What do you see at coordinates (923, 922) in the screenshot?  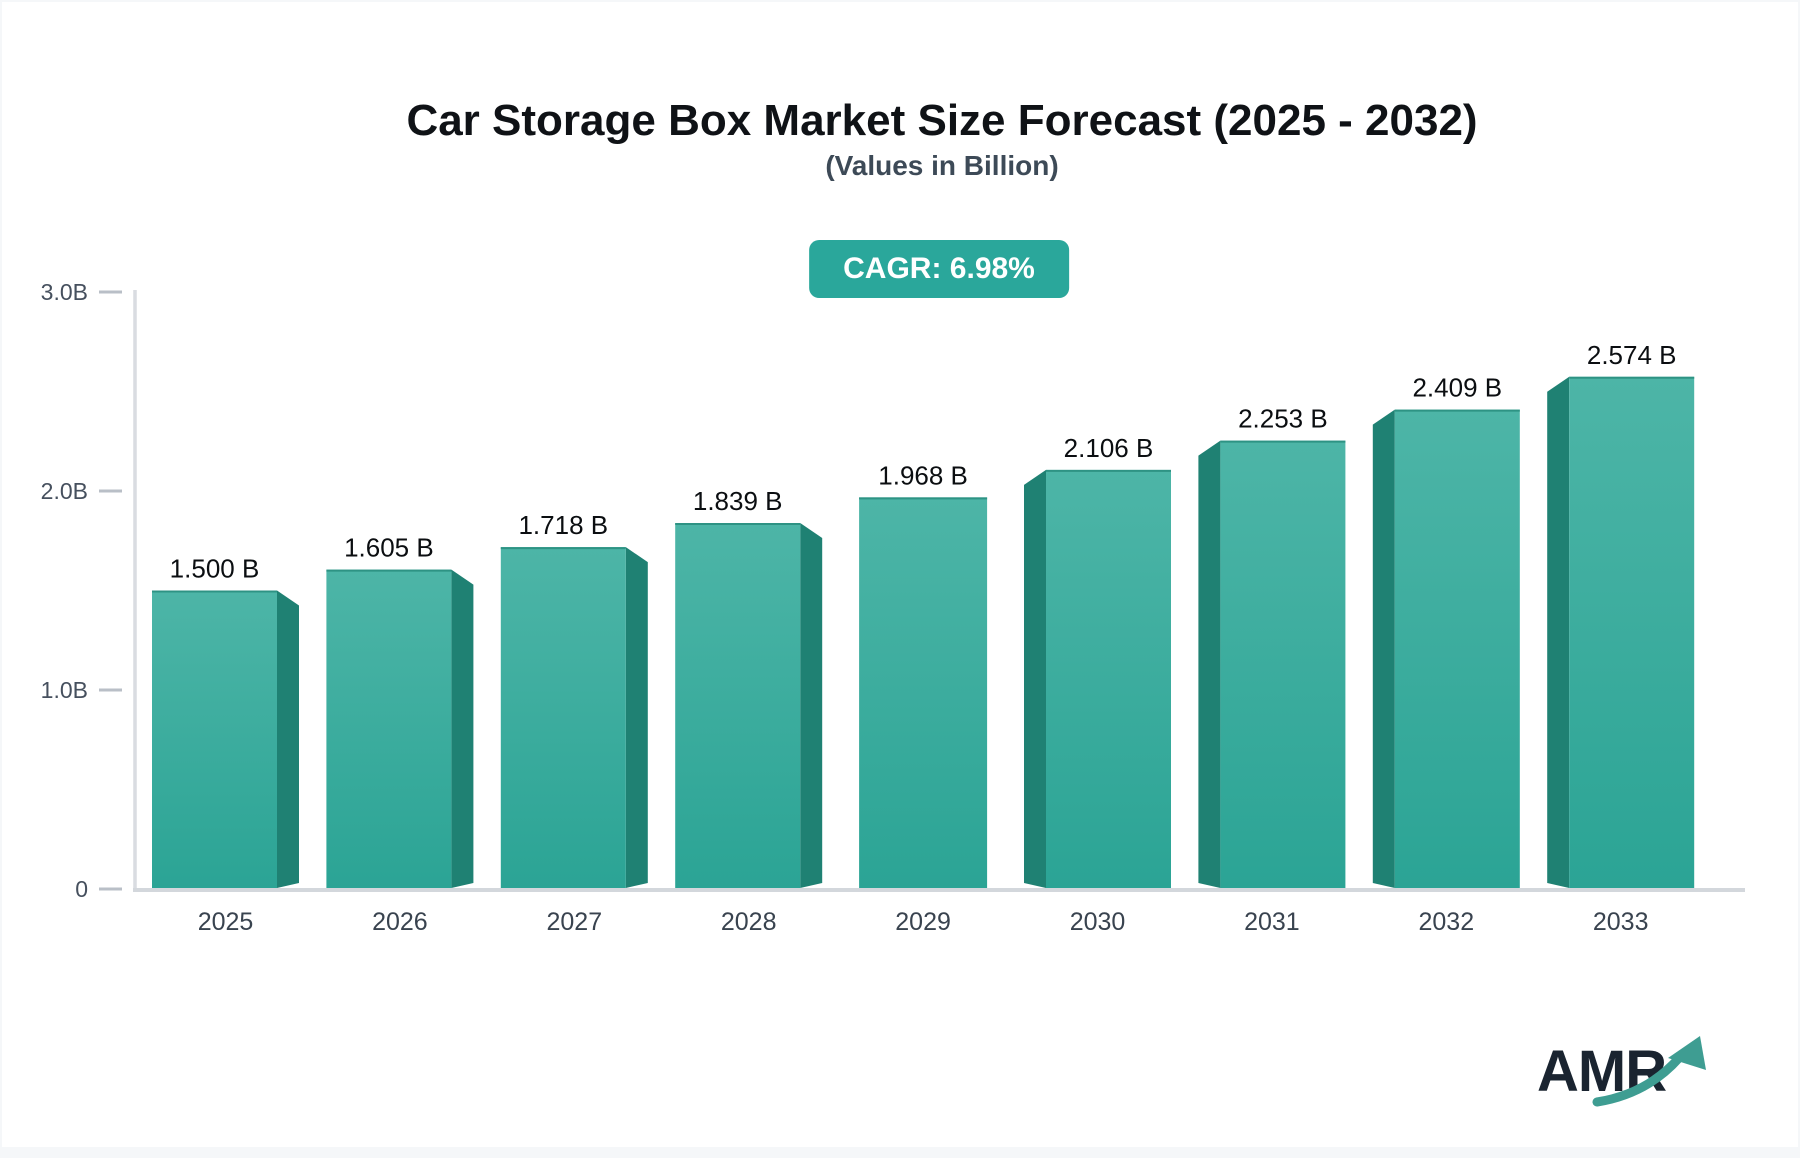 I see `x-axis-label-2029: 2029` at bounding box center [923, 922].